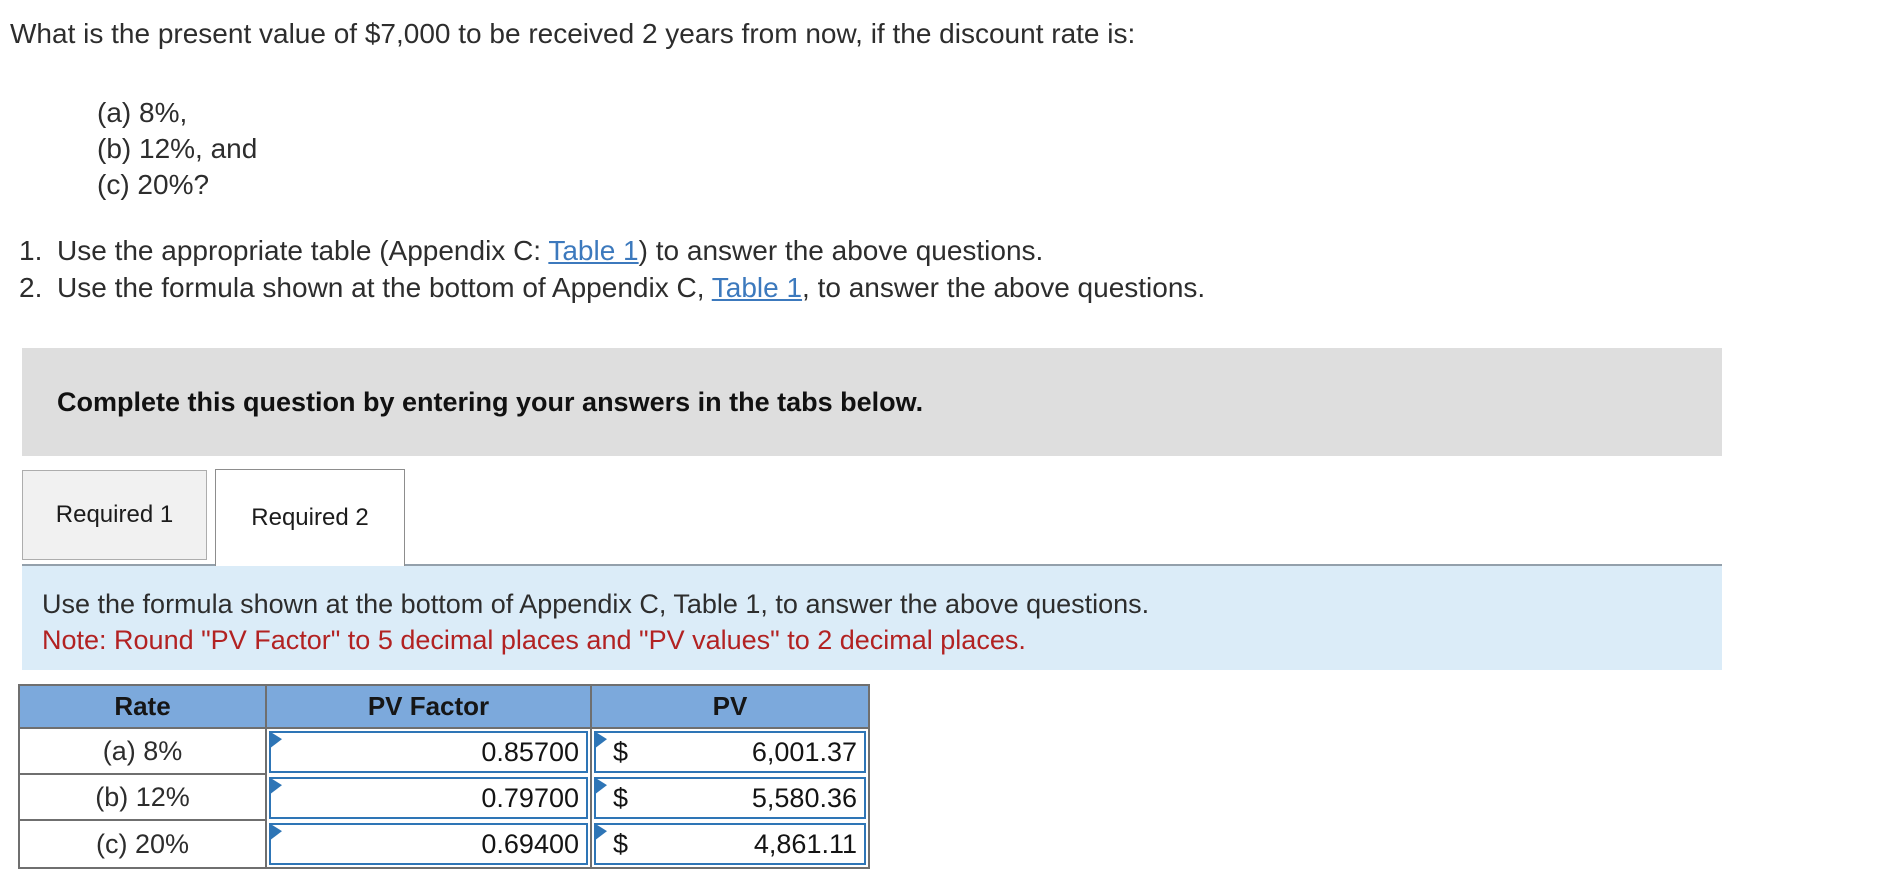 Image resolution: width=1896 pixels, height=880 pixels. What do you see at coordinates (143, 752) in the screenshot?
I see `rate-label-a: (a) 8%` at bounding box center [143, 752].